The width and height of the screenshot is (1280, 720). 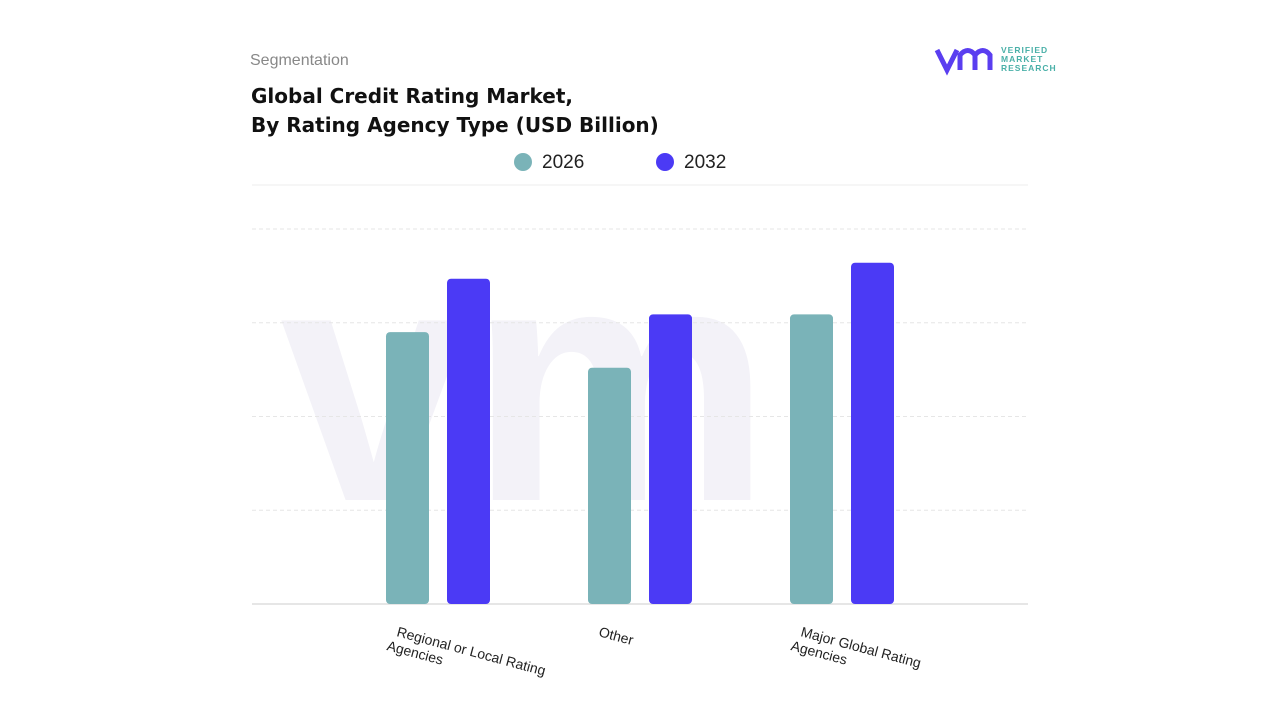 What do you see at coordinates (963, 62) in the screenshot?
I see `logo-mark` at bounding box center [963, 62].